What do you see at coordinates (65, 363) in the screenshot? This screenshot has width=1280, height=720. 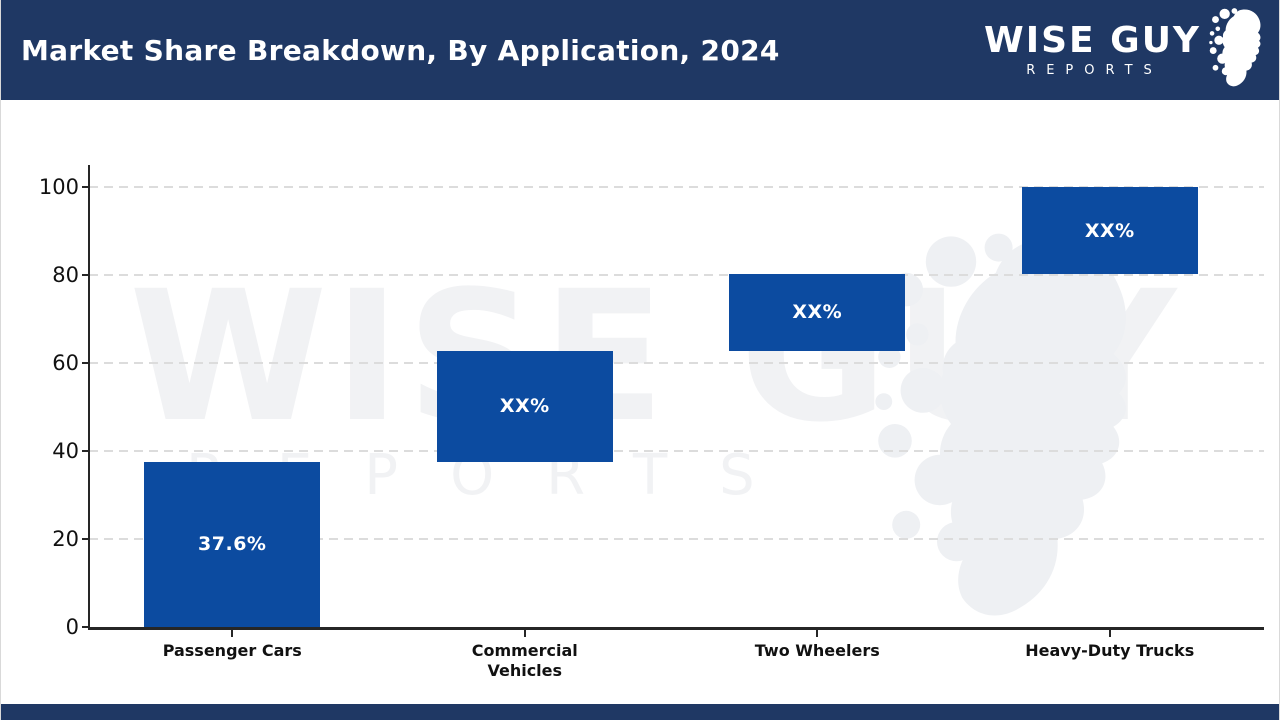 I see `y-tick-label: 60` at bounding box center [65, 363].